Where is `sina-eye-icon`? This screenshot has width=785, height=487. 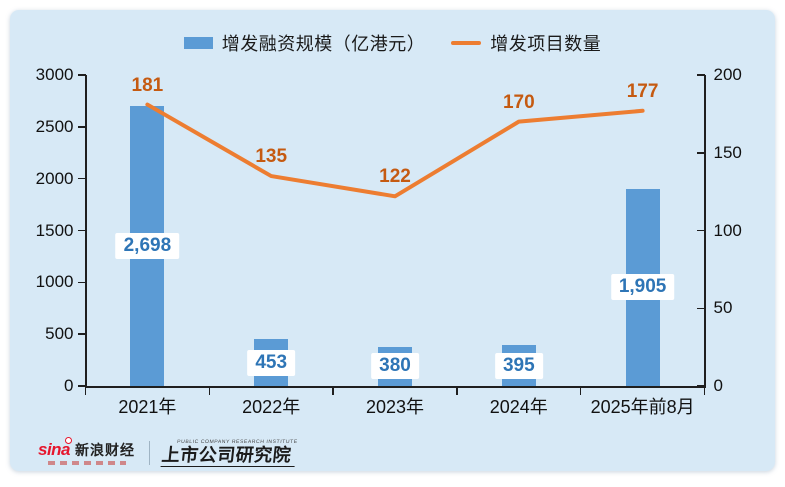 sina-eye-icon is located at coordinates (69, 440).